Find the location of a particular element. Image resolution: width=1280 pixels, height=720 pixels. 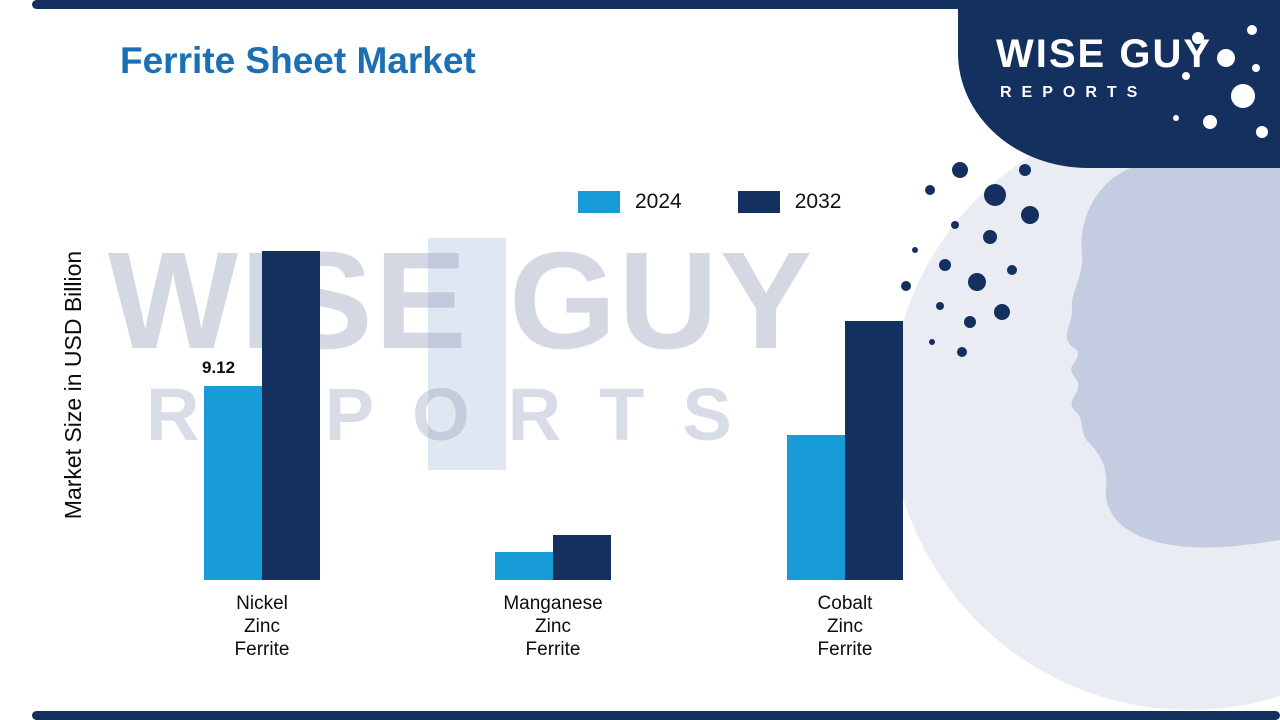

y-axis-label: Market Size in USD Billion is located at coordinates (73, 385).